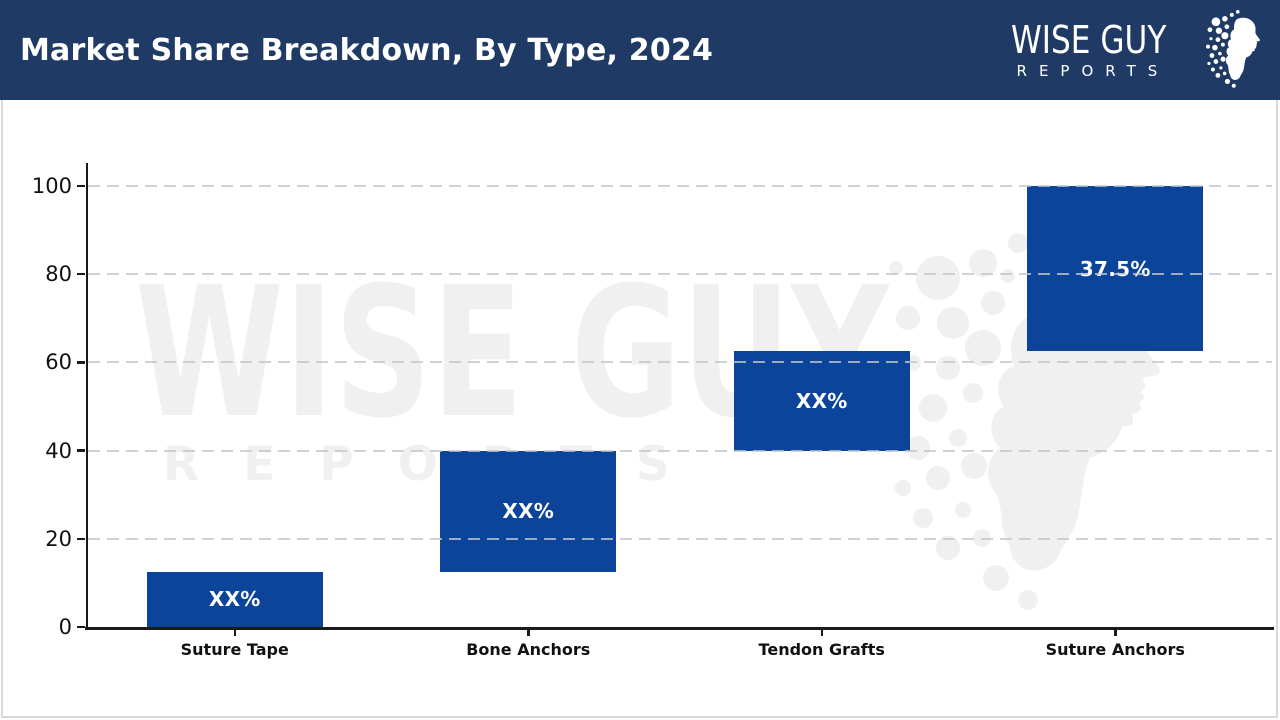 Image resolution: width=1280 pixels, height=720 pixels. Describe the element at coordinates (1115, 649) in the screenshot. I see `x-tick-label-3: Suture Anchors` at that location.